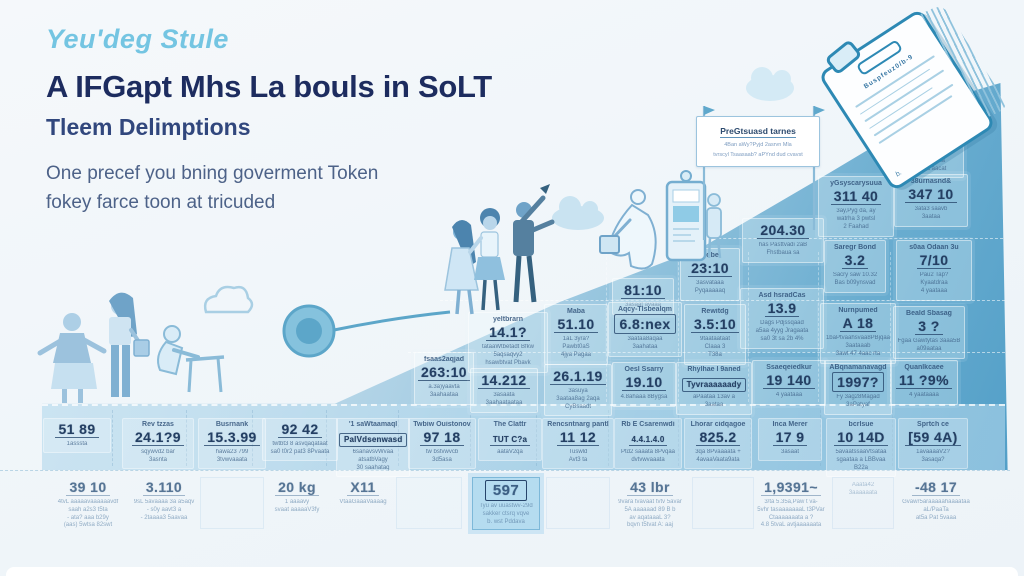 The width and height of the screenshot is (1024, 576). Describe the element at coordinates (576, 325) in the screenshot. I see `tile-value: 51.10` at that location.